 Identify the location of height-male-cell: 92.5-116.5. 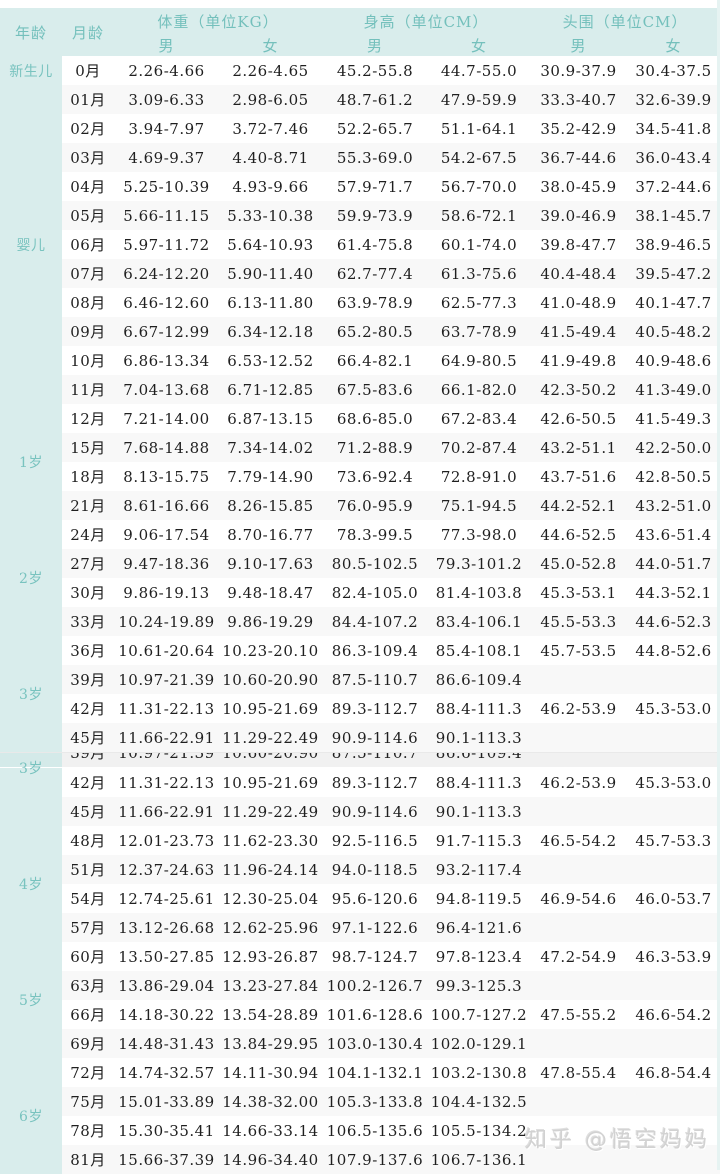
(375, 840).